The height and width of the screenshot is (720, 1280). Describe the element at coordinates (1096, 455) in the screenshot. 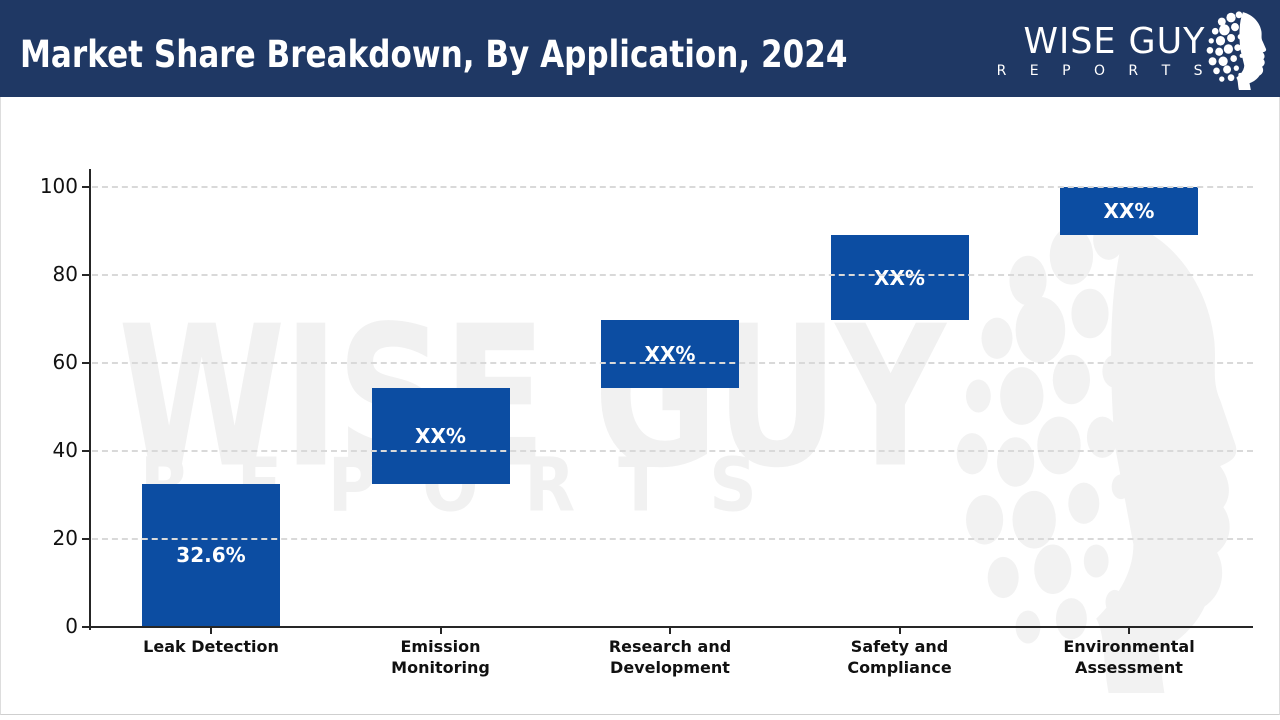

I see `watermark-head-icon` at that location.